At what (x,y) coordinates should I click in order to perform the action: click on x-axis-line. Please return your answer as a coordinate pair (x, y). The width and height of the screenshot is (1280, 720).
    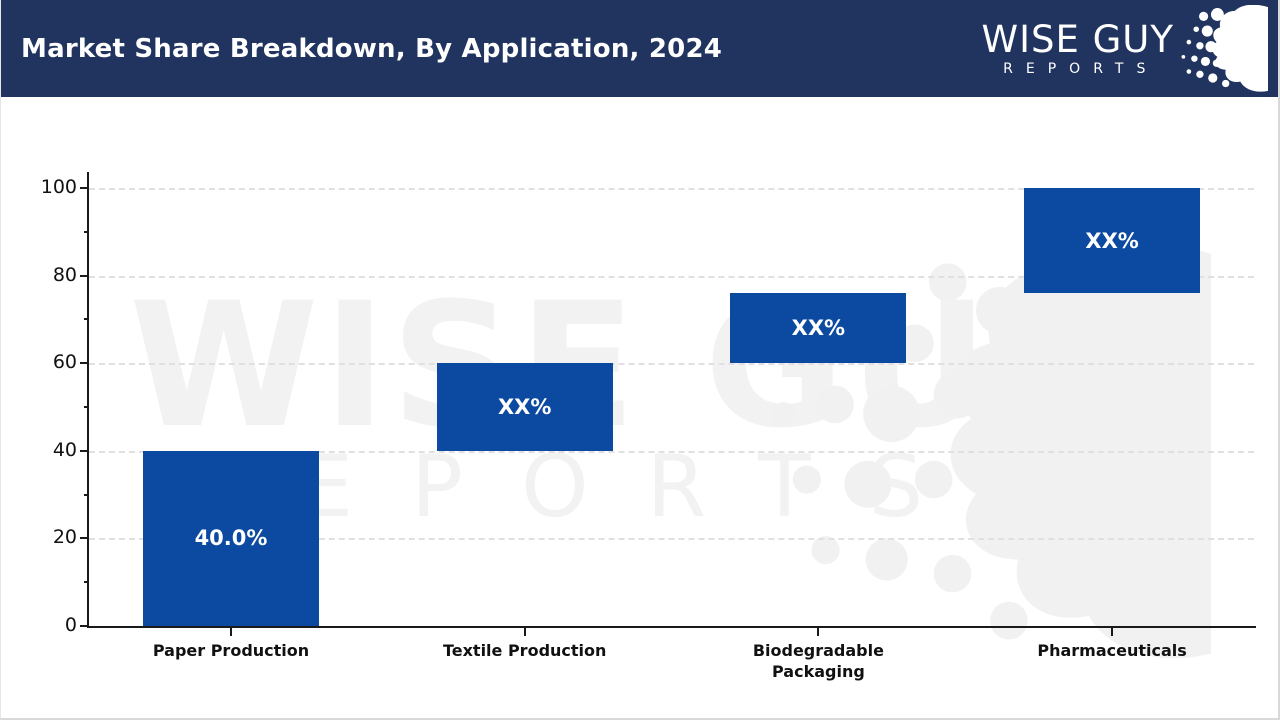
    Looking at the image, I should click on (671, 627).